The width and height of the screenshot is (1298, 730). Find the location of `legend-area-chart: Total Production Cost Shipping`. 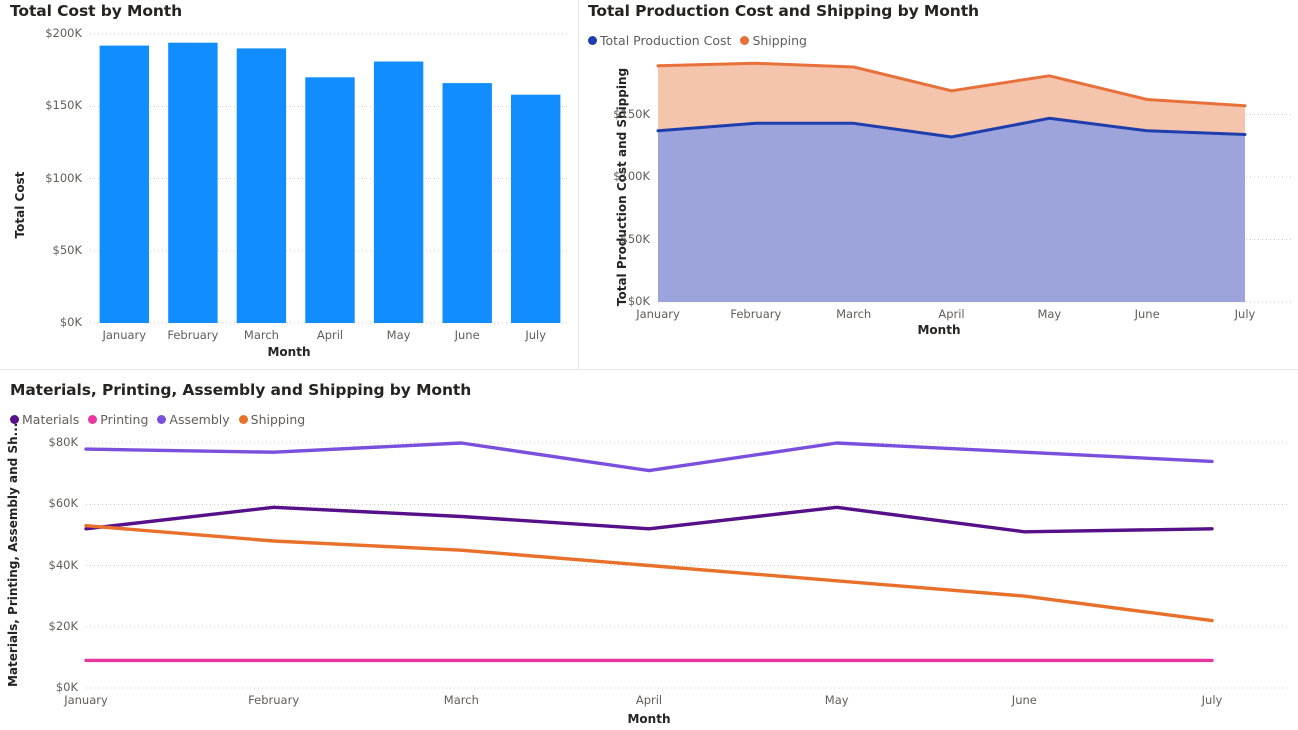

legend-area-chart: Total Production Cost Shipping is located at coordinates (697, 40).